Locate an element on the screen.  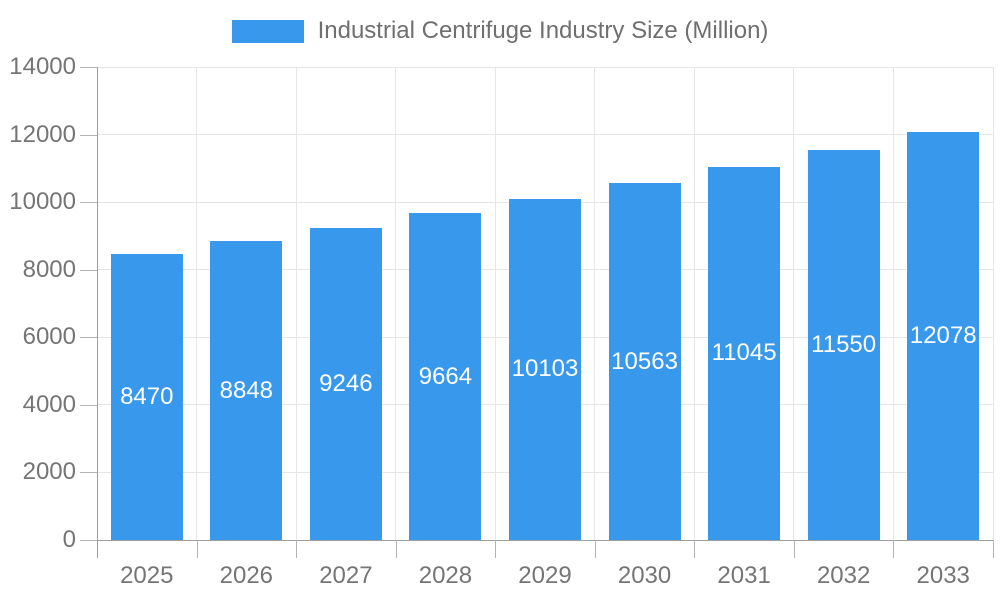
bar-2026 is located at coordinates (246, 390).